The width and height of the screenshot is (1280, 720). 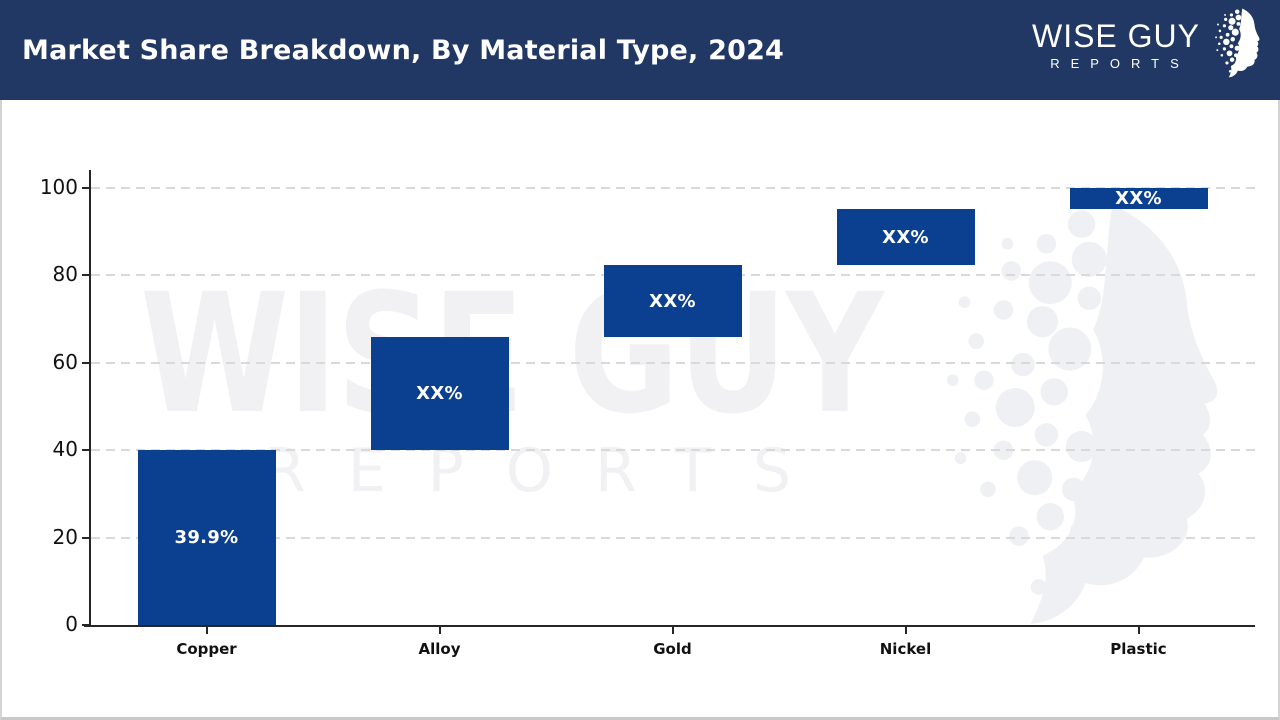 What do you see at coordinates (58, 186) in the screenshot?
I see `y-tick-label: 100` at bounding box center [58, 186].